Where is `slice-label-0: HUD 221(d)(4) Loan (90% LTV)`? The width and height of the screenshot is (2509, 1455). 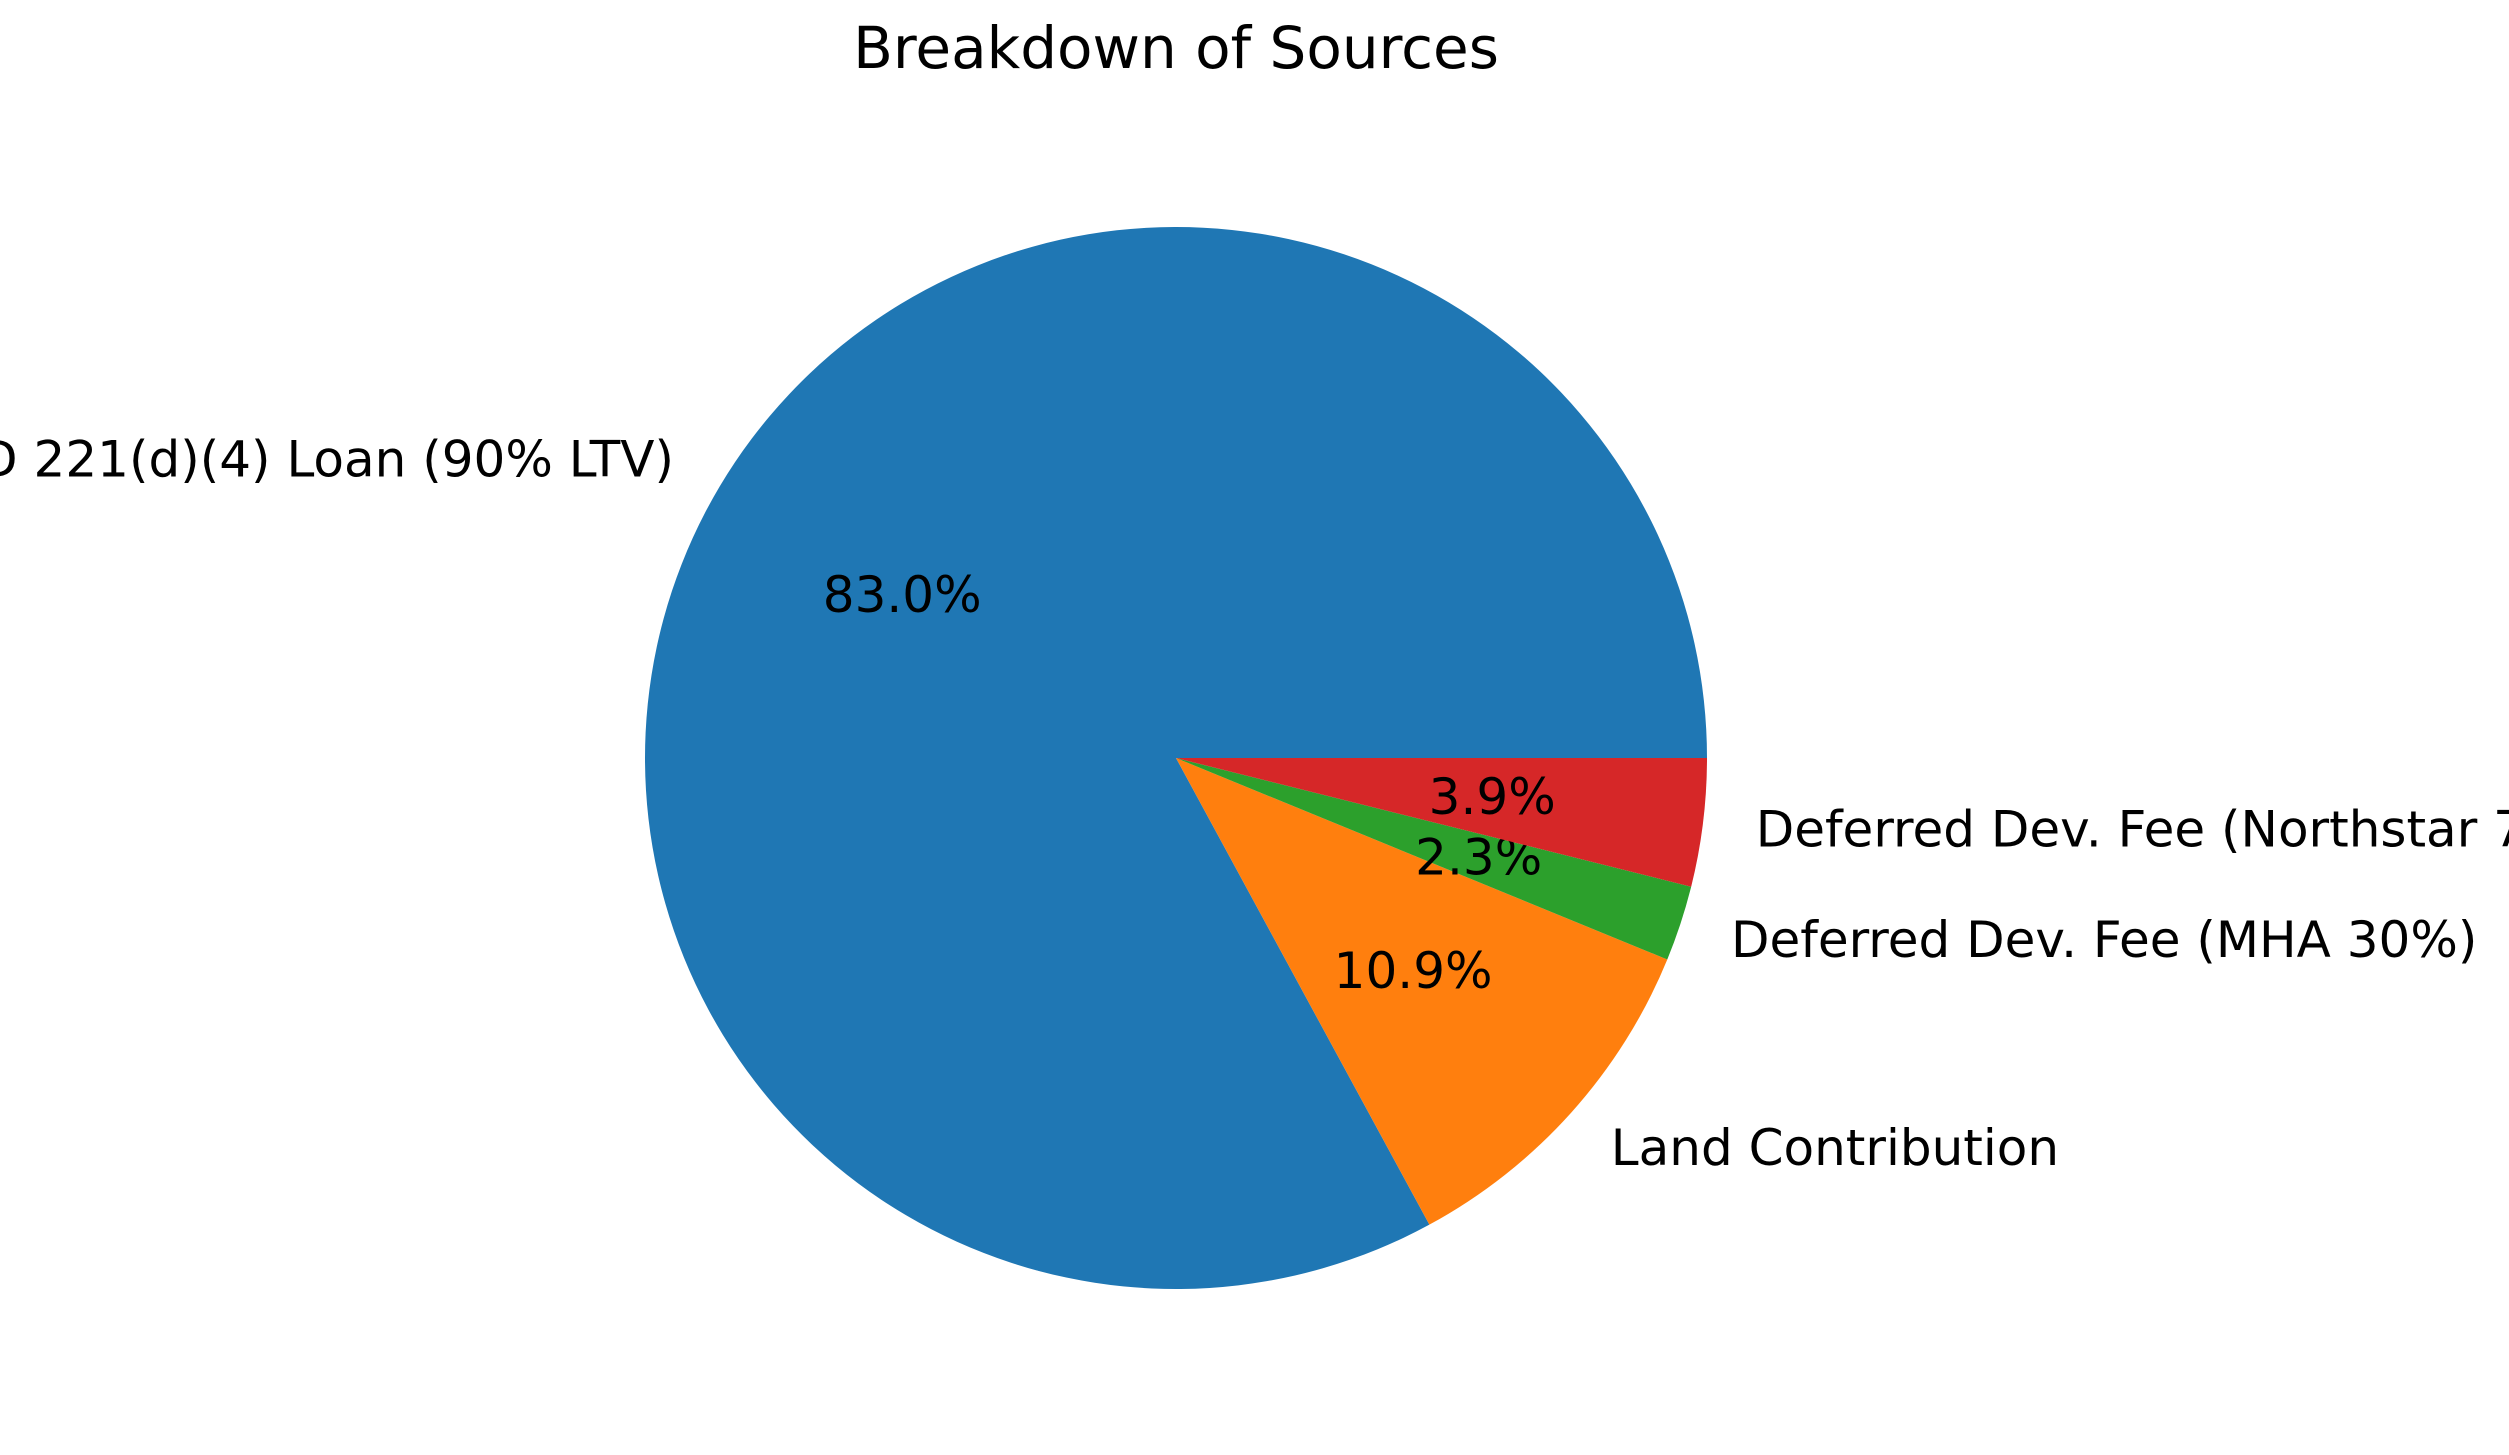 slice-label-0: HUD 221(d)(4) Loan (90% LTV) is located at coordinates (337, 459).